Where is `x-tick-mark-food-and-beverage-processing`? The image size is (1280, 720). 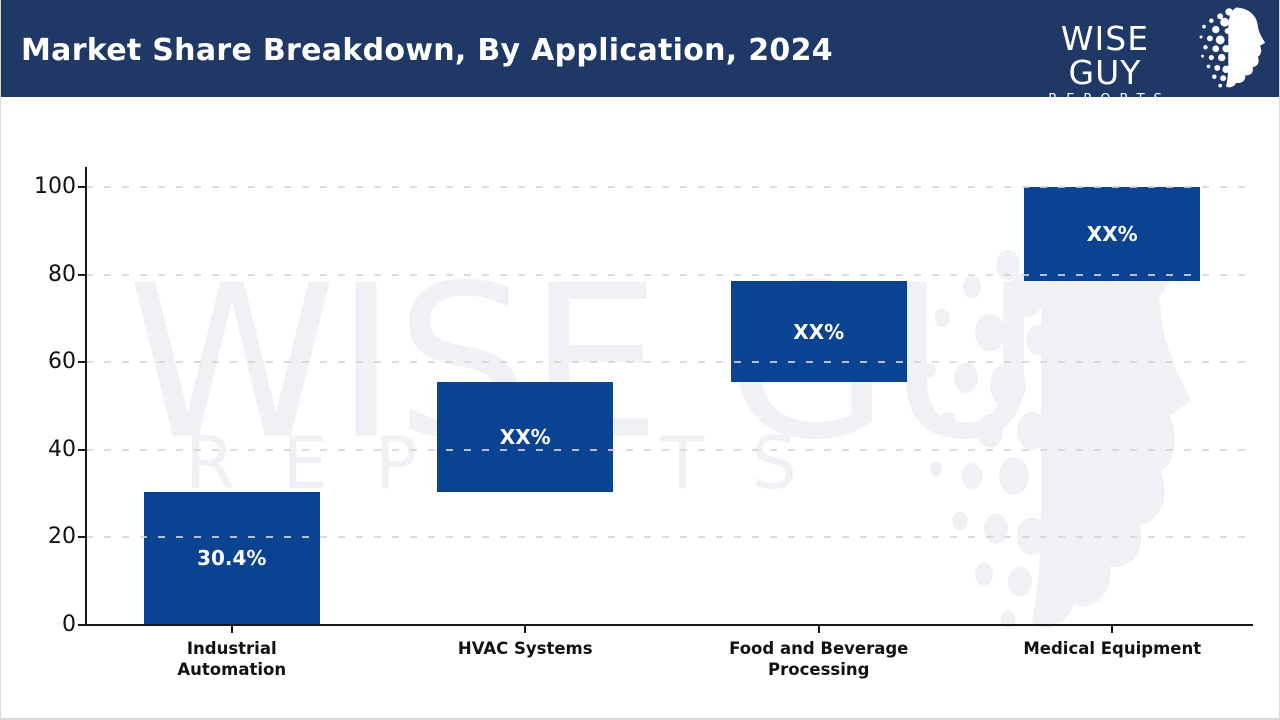 x-tick-mark-food-and-beverage-processing is located at coordinates (818, 629).